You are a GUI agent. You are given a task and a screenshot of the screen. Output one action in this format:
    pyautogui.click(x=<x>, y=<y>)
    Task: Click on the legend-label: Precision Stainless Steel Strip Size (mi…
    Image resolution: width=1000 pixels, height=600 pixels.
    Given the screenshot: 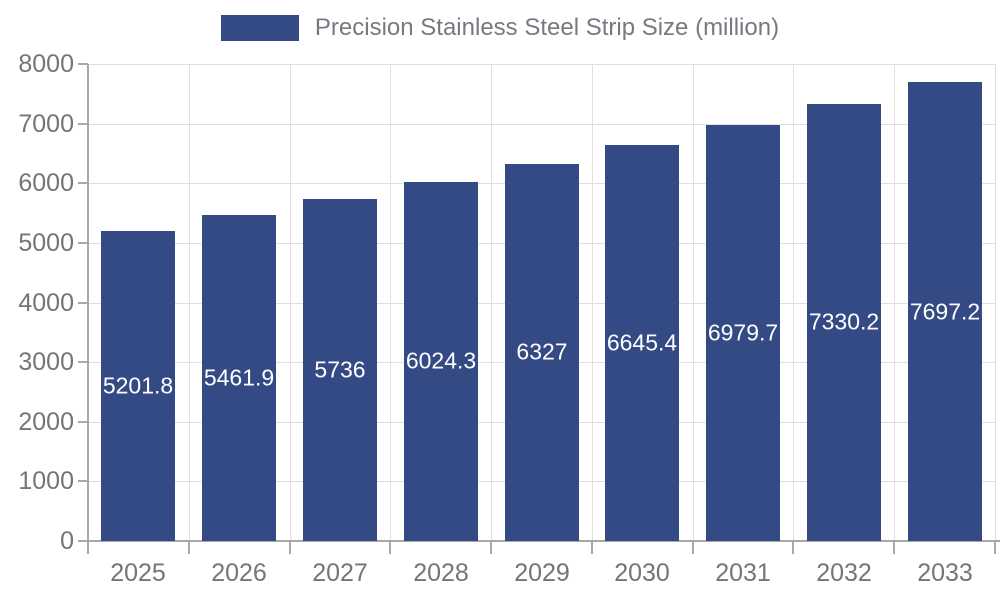 What is the action you would take?
    pyautogui.click(x=547, y=27)
    